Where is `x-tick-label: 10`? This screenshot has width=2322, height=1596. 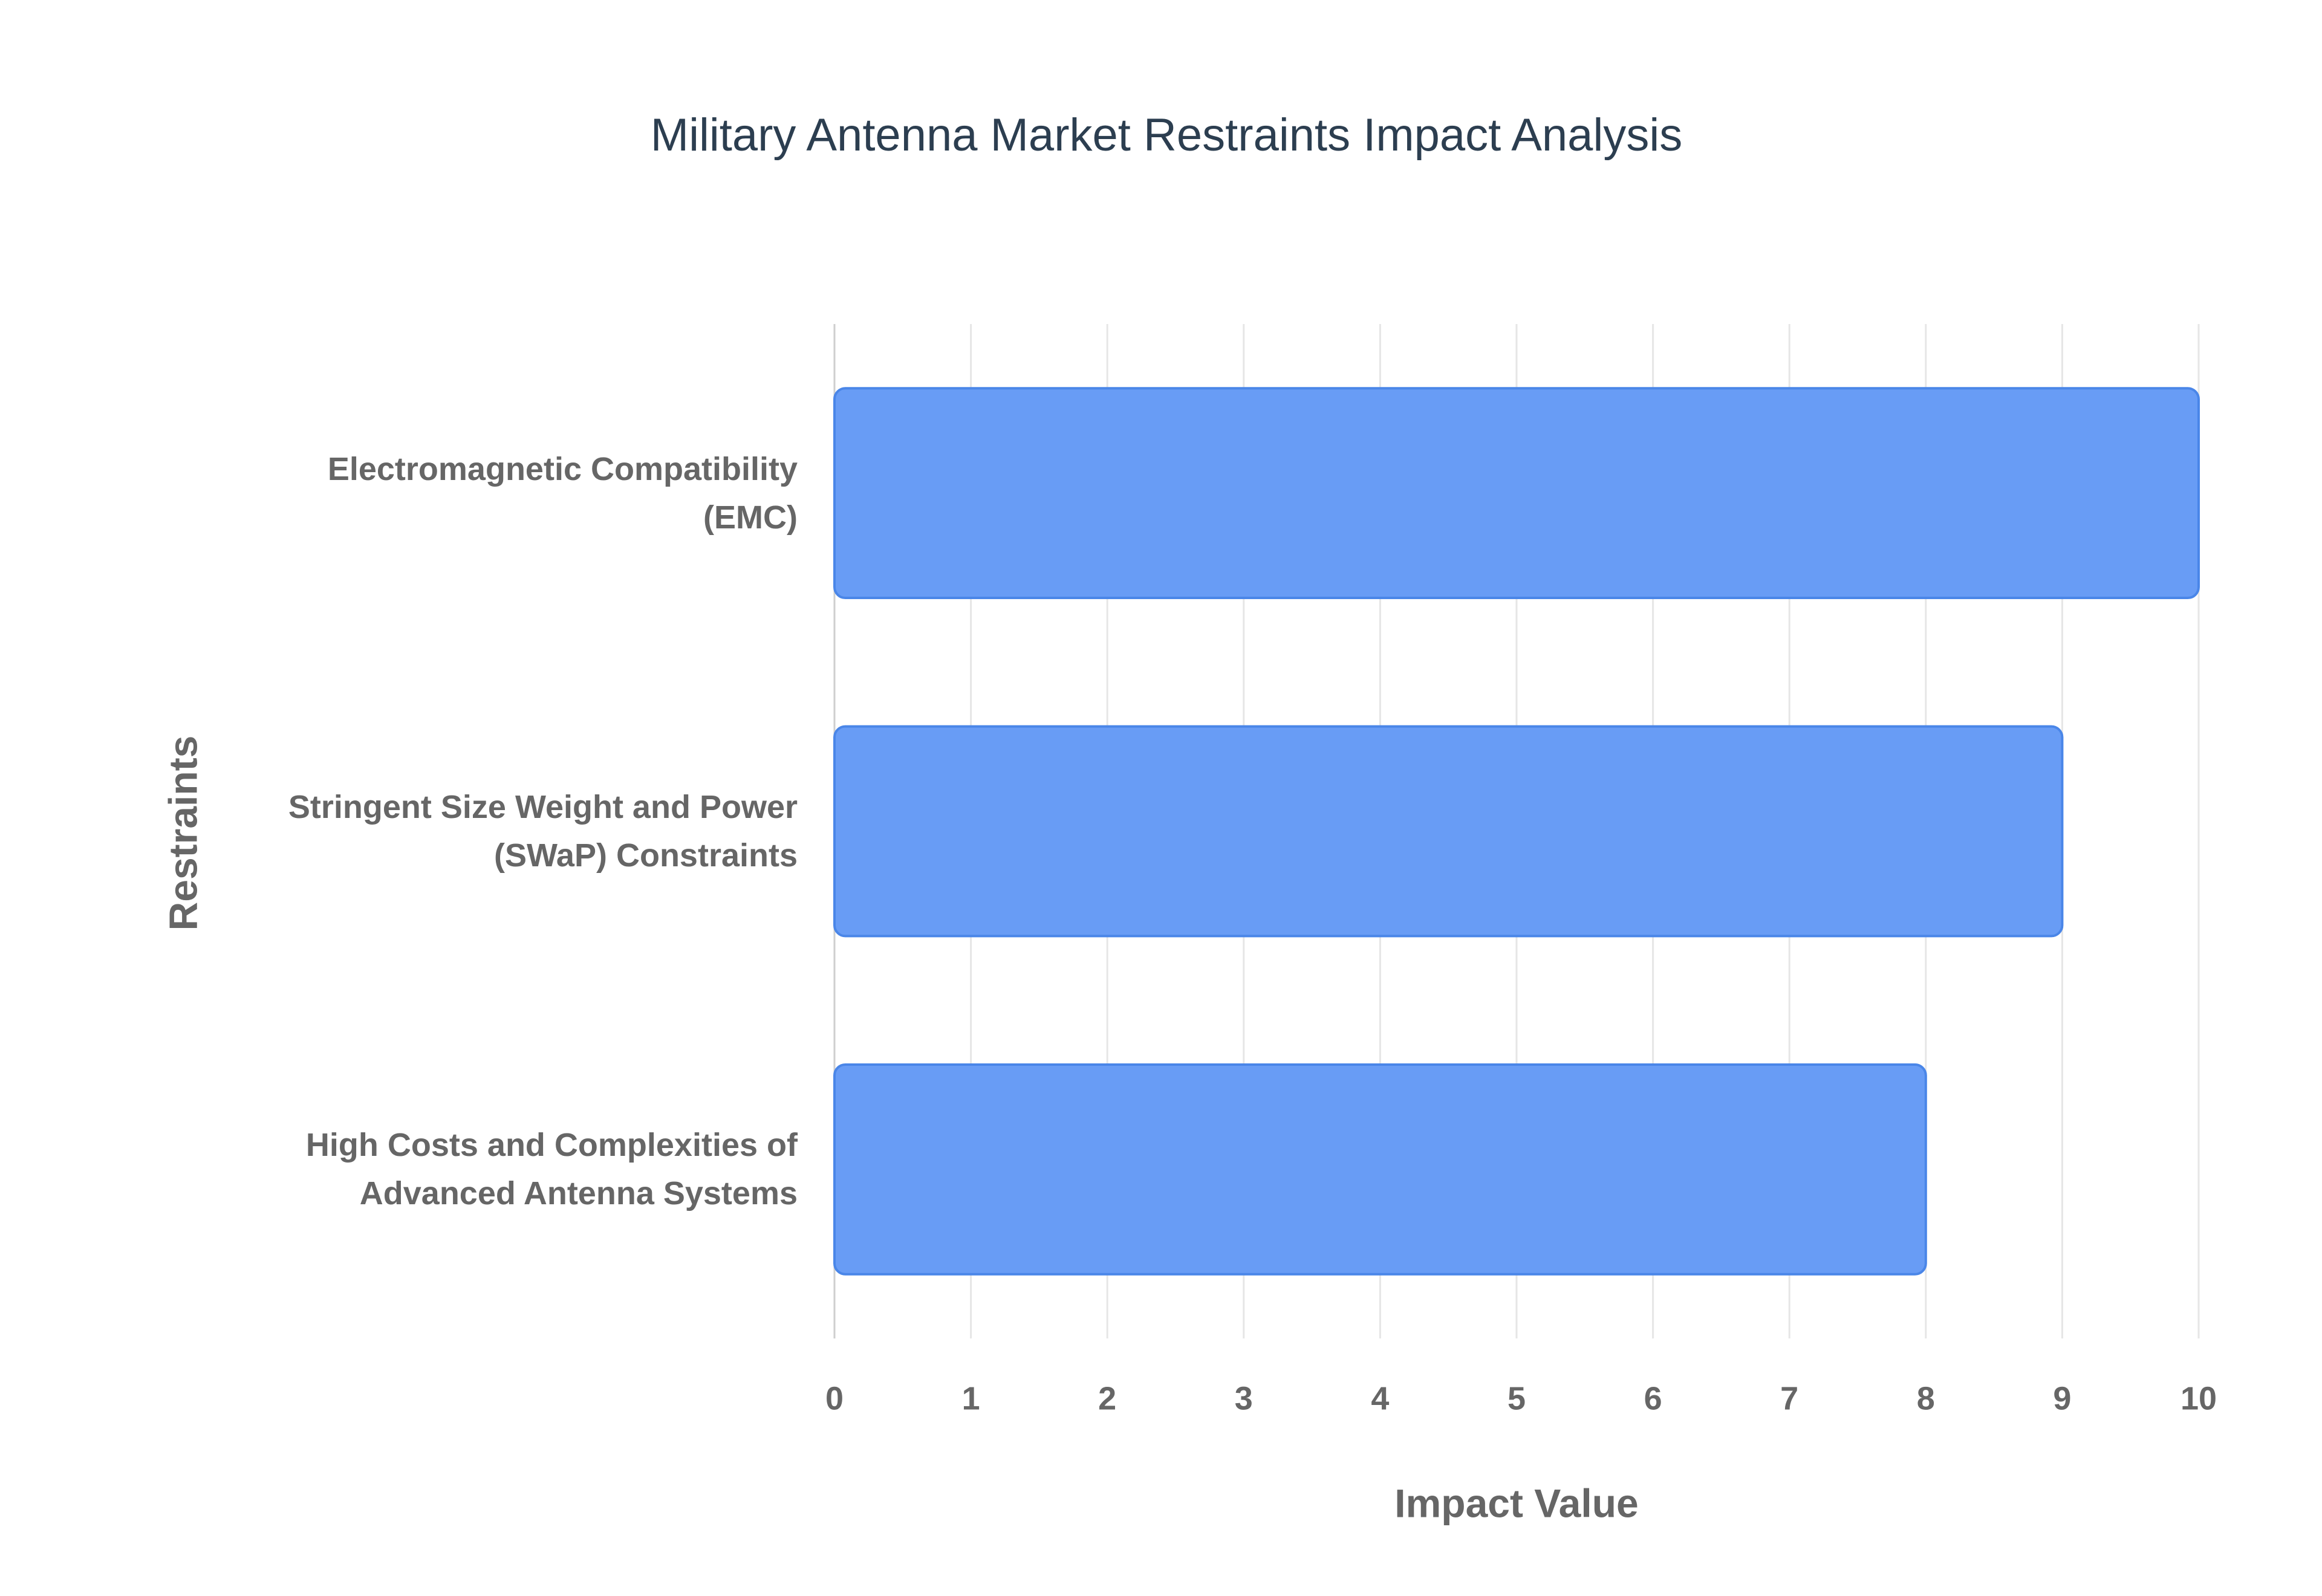
x-tick-label: 10 is located at coordinates (2199, 1398).